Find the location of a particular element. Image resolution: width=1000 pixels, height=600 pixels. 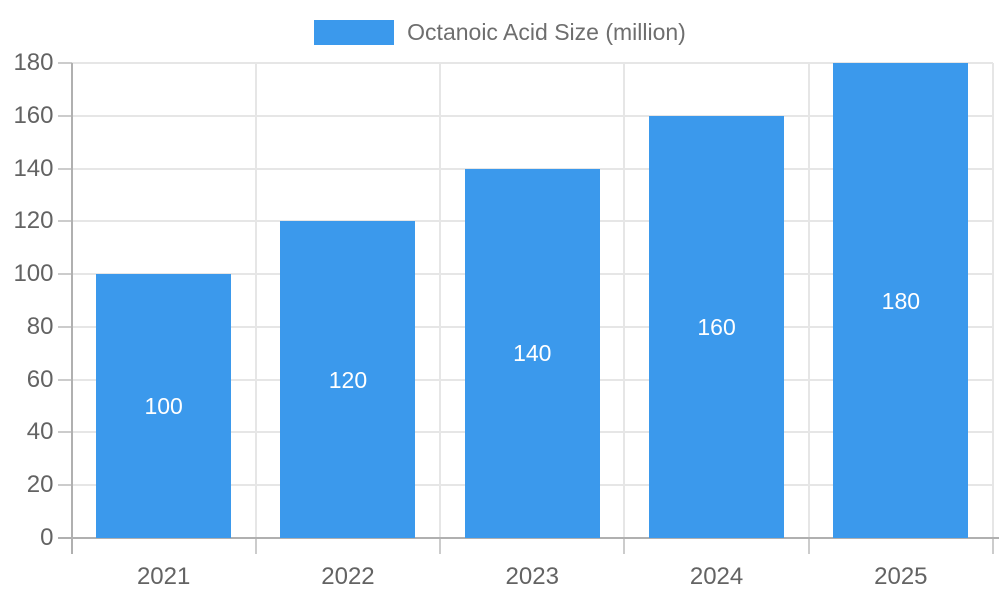

chart-legend: Octanoic Acid Size (million) is located at coordinates (500, 32).